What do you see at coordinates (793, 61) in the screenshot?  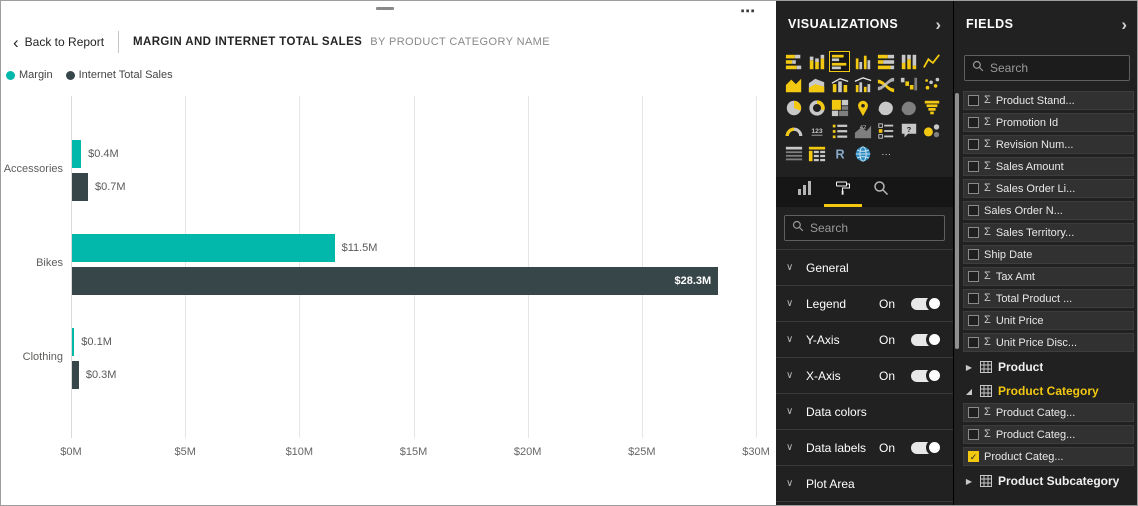 I see `stacked-bar-chart-icon` at bounding box center [793, 61].